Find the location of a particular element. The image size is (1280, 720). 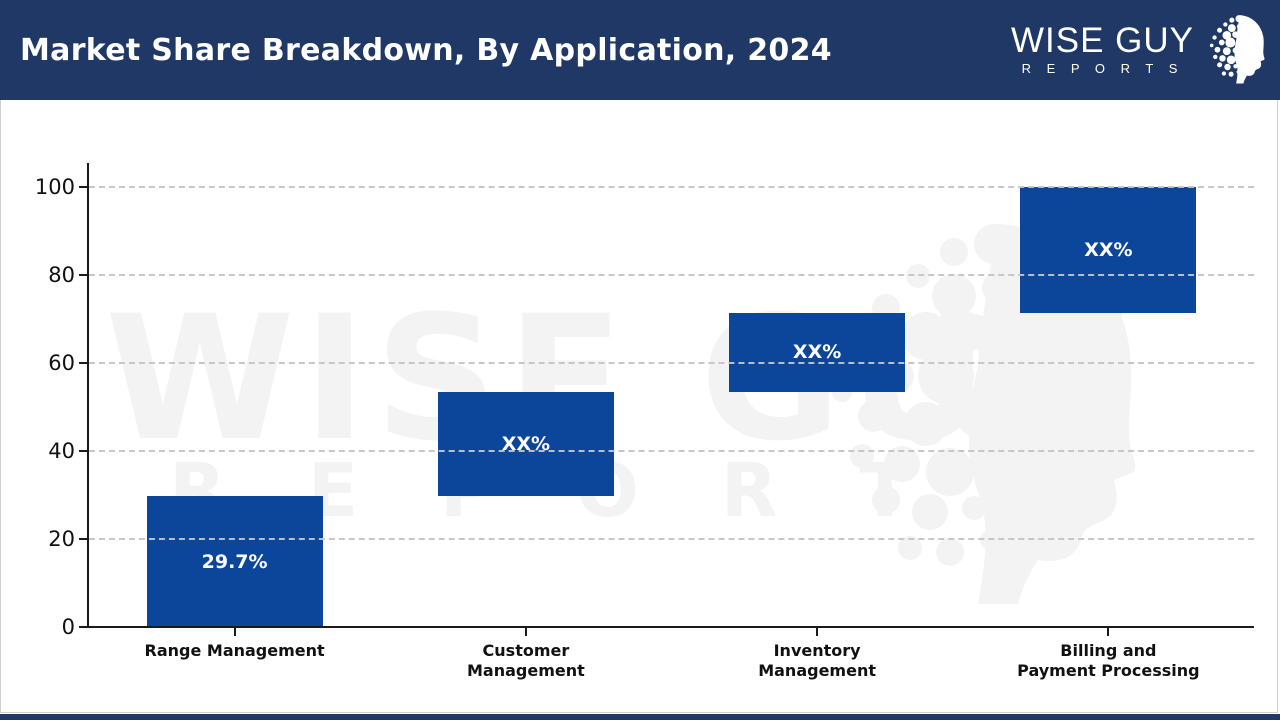

logo-text-block: WISE GUY R E P O R T S is located at coordinates (1102, 49).